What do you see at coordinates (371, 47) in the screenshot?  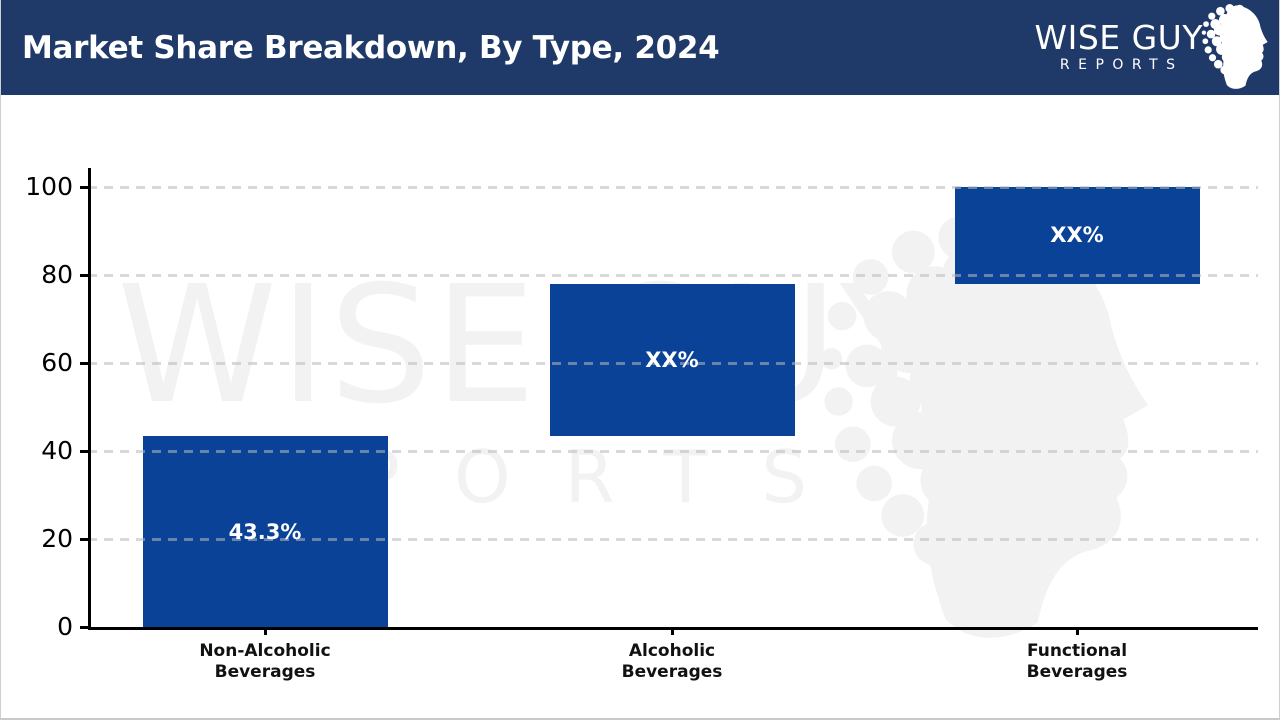 I see `page-title: Market Share Breakdown, By Type, 2024` at bounding box center [371, 47].